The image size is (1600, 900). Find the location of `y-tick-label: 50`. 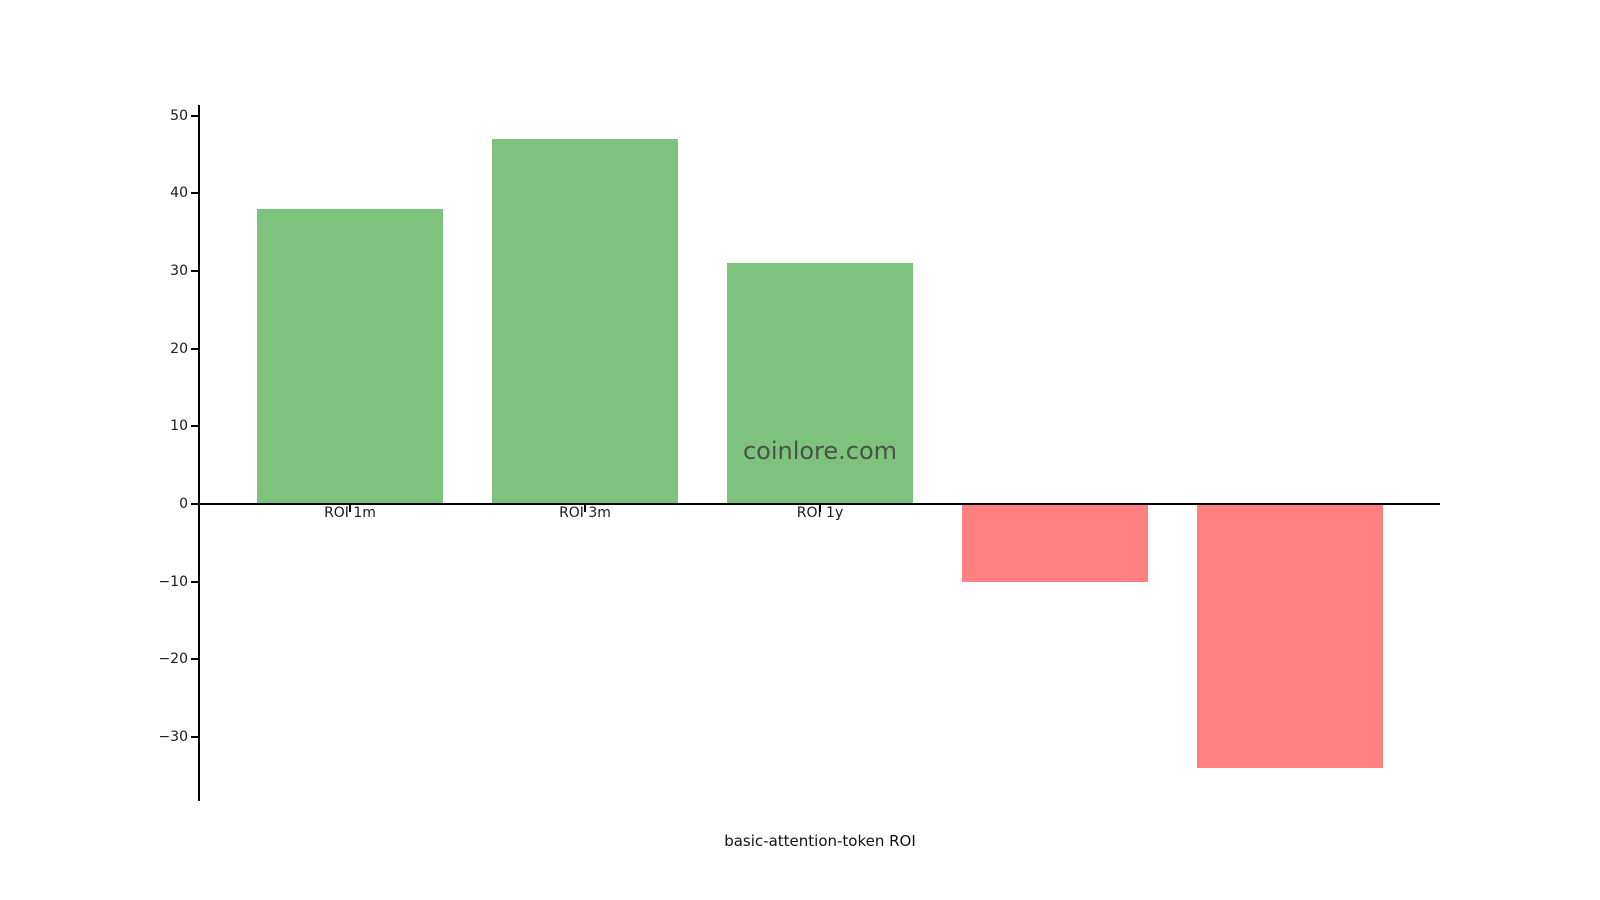

y-tick-label: 50 is located at coordinates (179, 115).